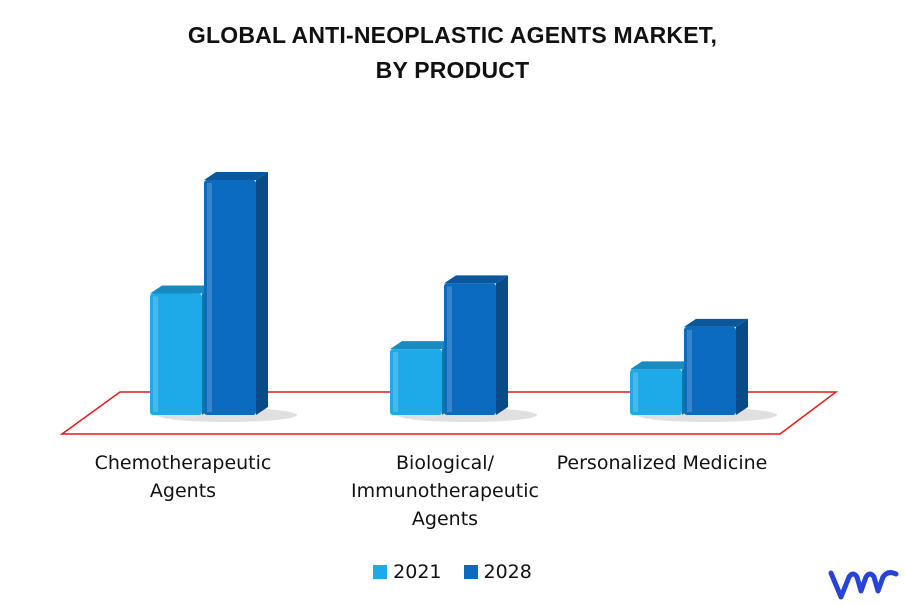  What do you see at coordinates (452, 70) in the screenshot?
I see `chart-title-line-2: BY PRODUCT` at bounding box center [452, 70].